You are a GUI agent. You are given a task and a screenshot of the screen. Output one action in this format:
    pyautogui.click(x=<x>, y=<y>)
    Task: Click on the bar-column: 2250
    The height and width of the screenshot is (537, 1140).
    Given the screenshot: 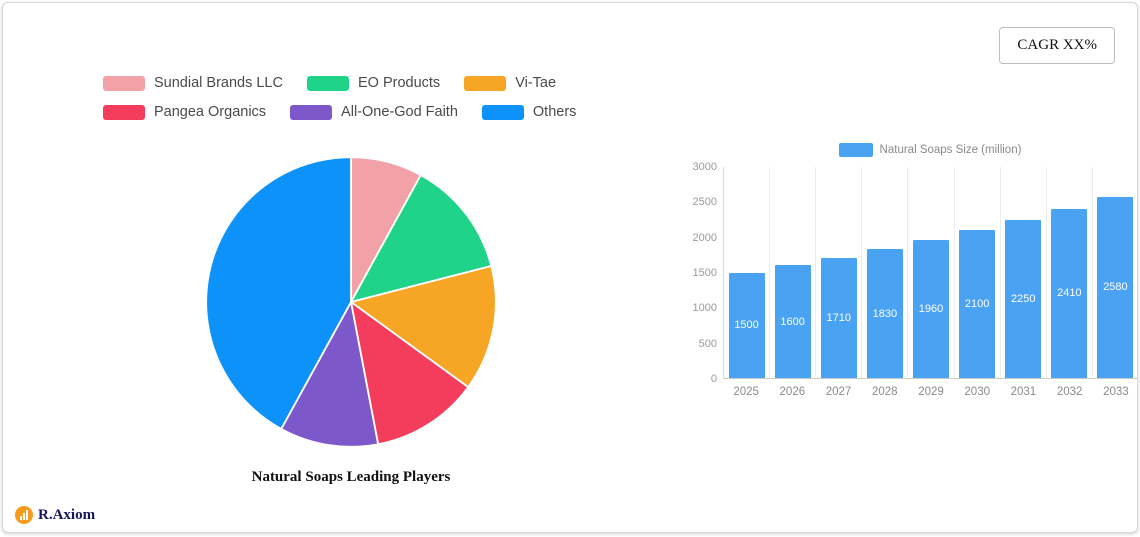 What is the action you would take?
    pyautogui.click(x=1024, y=272)
    